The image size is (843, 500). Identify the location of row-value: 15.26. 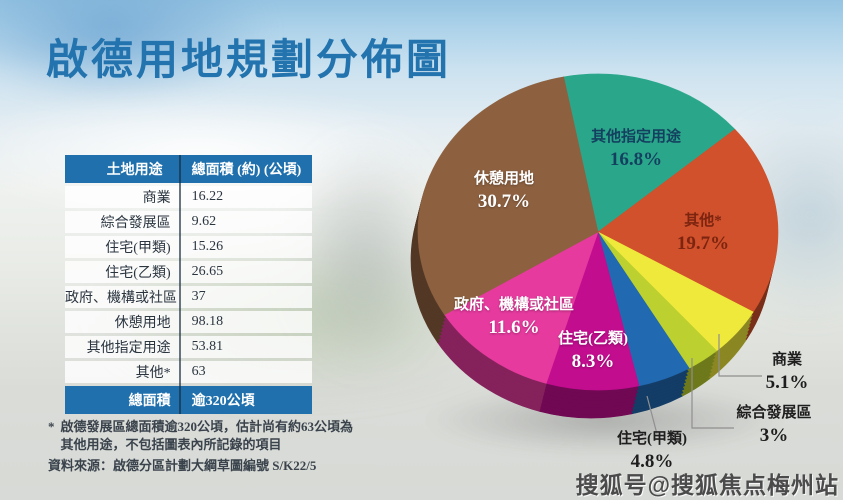
(207, 246).